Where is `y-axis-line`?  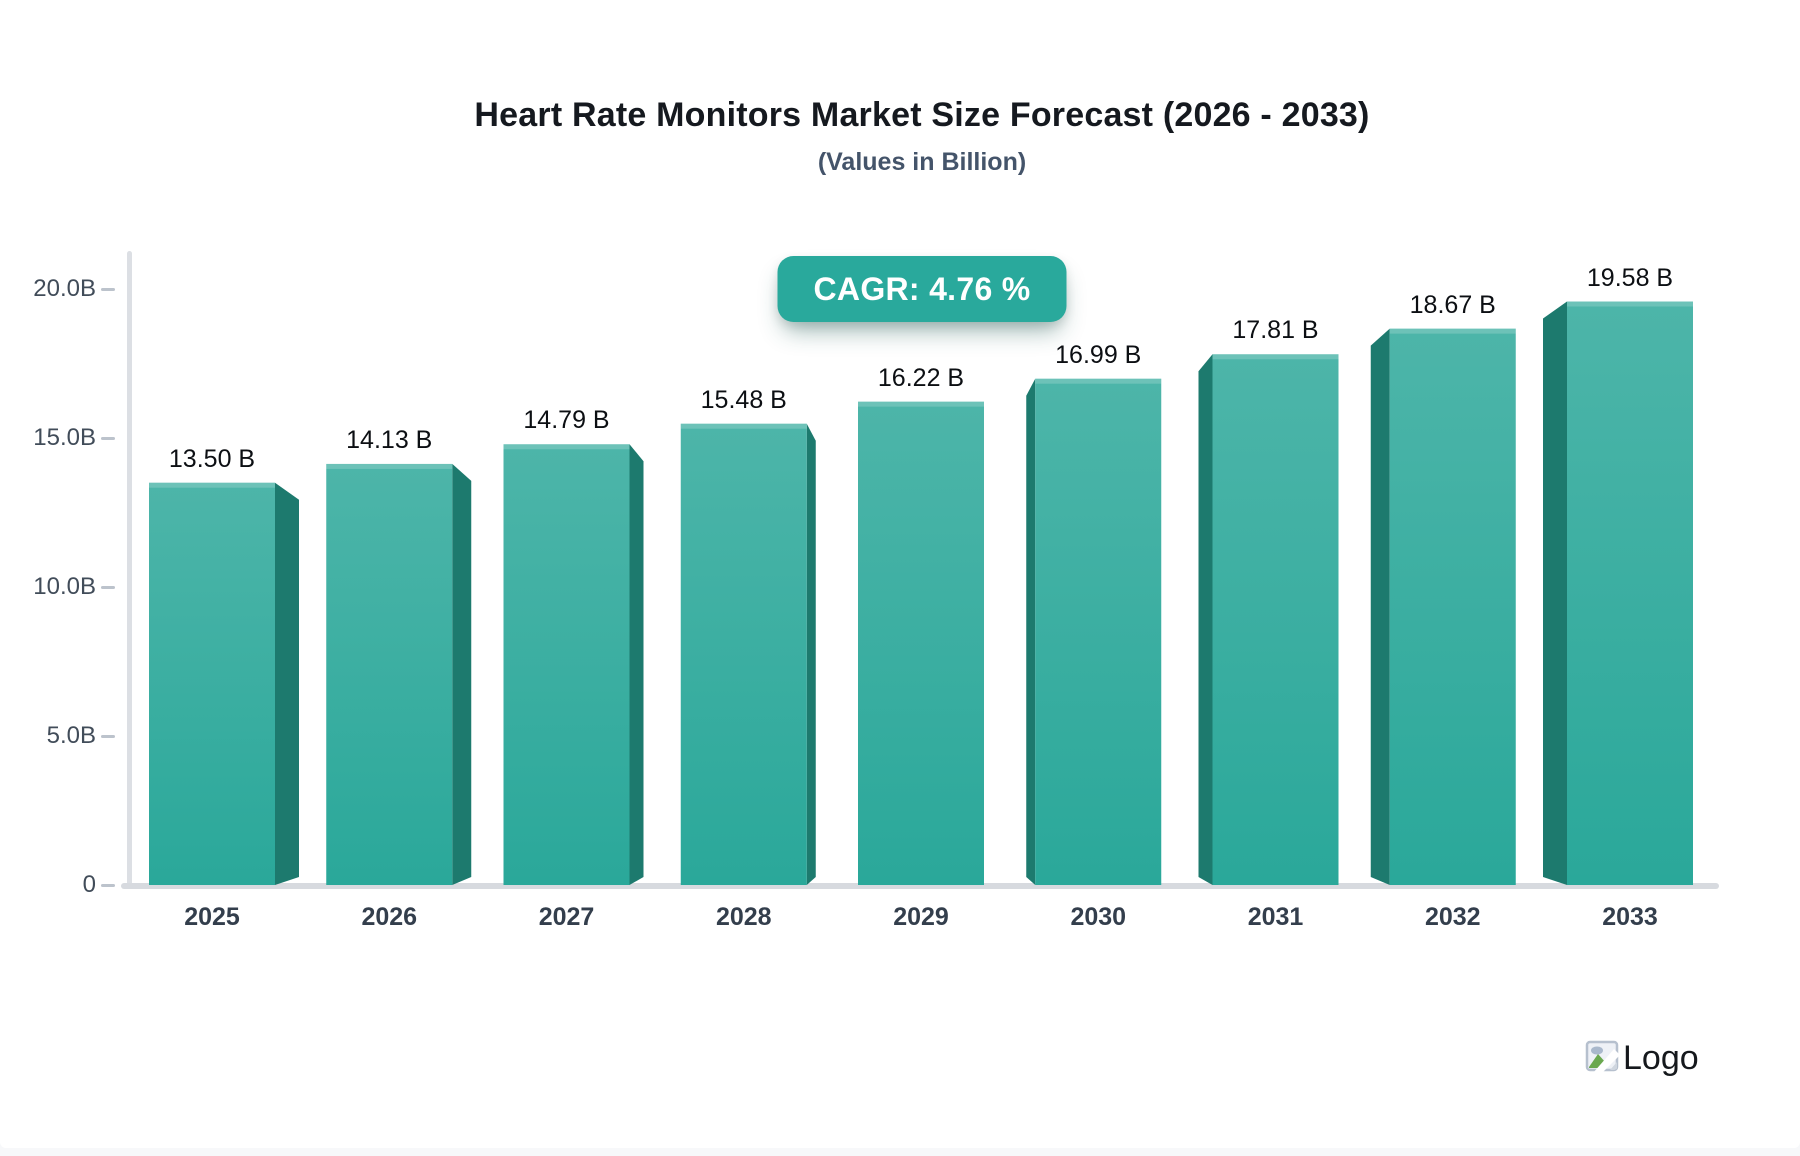 y-axis-line is located at coordinates (129, 570).